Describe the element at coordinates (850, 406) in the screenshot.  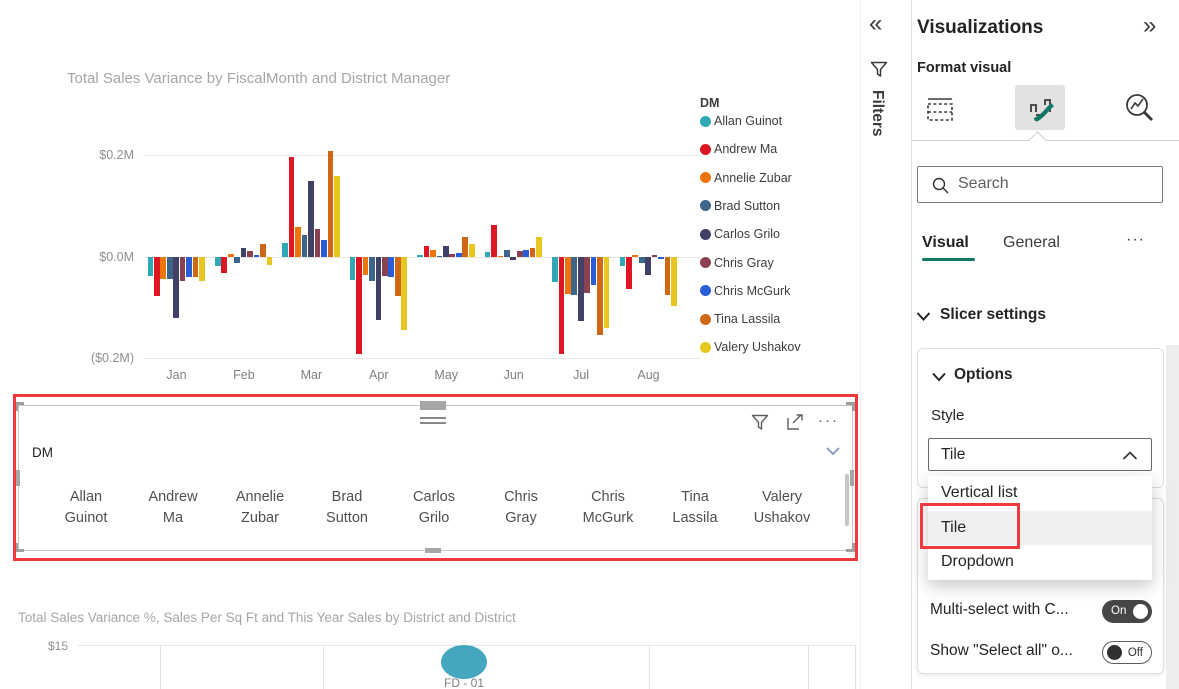
I see `resize-handle-top-right` at that location.